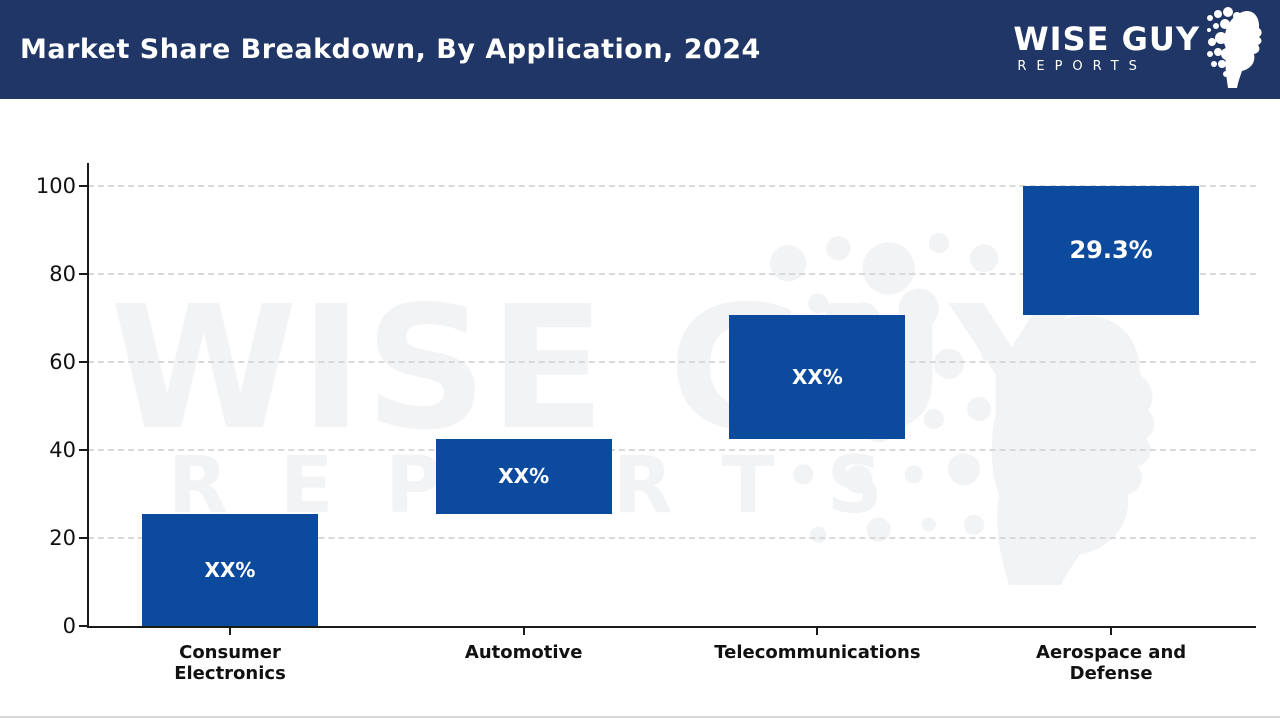  I want to click on bar-value-label-2: XX%, so click(817, 376).